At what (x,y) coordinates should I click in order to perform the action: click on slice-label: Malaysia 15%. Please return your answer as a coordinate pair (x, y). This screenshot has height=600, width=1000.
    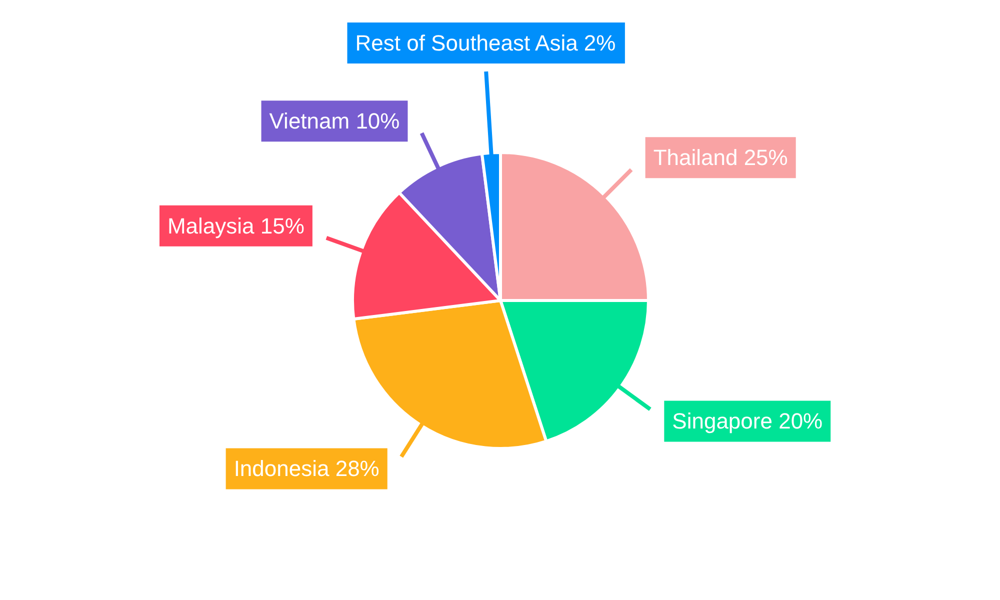
    Looking at the image, I should click on (235, 225).